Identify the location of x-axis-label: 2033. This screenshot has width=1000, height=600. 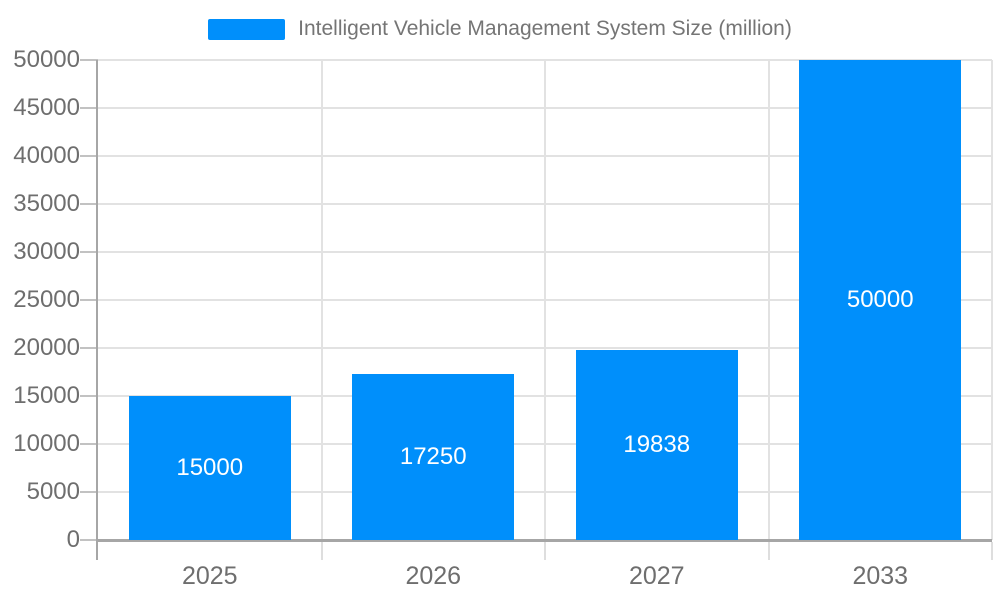
(880, 576).